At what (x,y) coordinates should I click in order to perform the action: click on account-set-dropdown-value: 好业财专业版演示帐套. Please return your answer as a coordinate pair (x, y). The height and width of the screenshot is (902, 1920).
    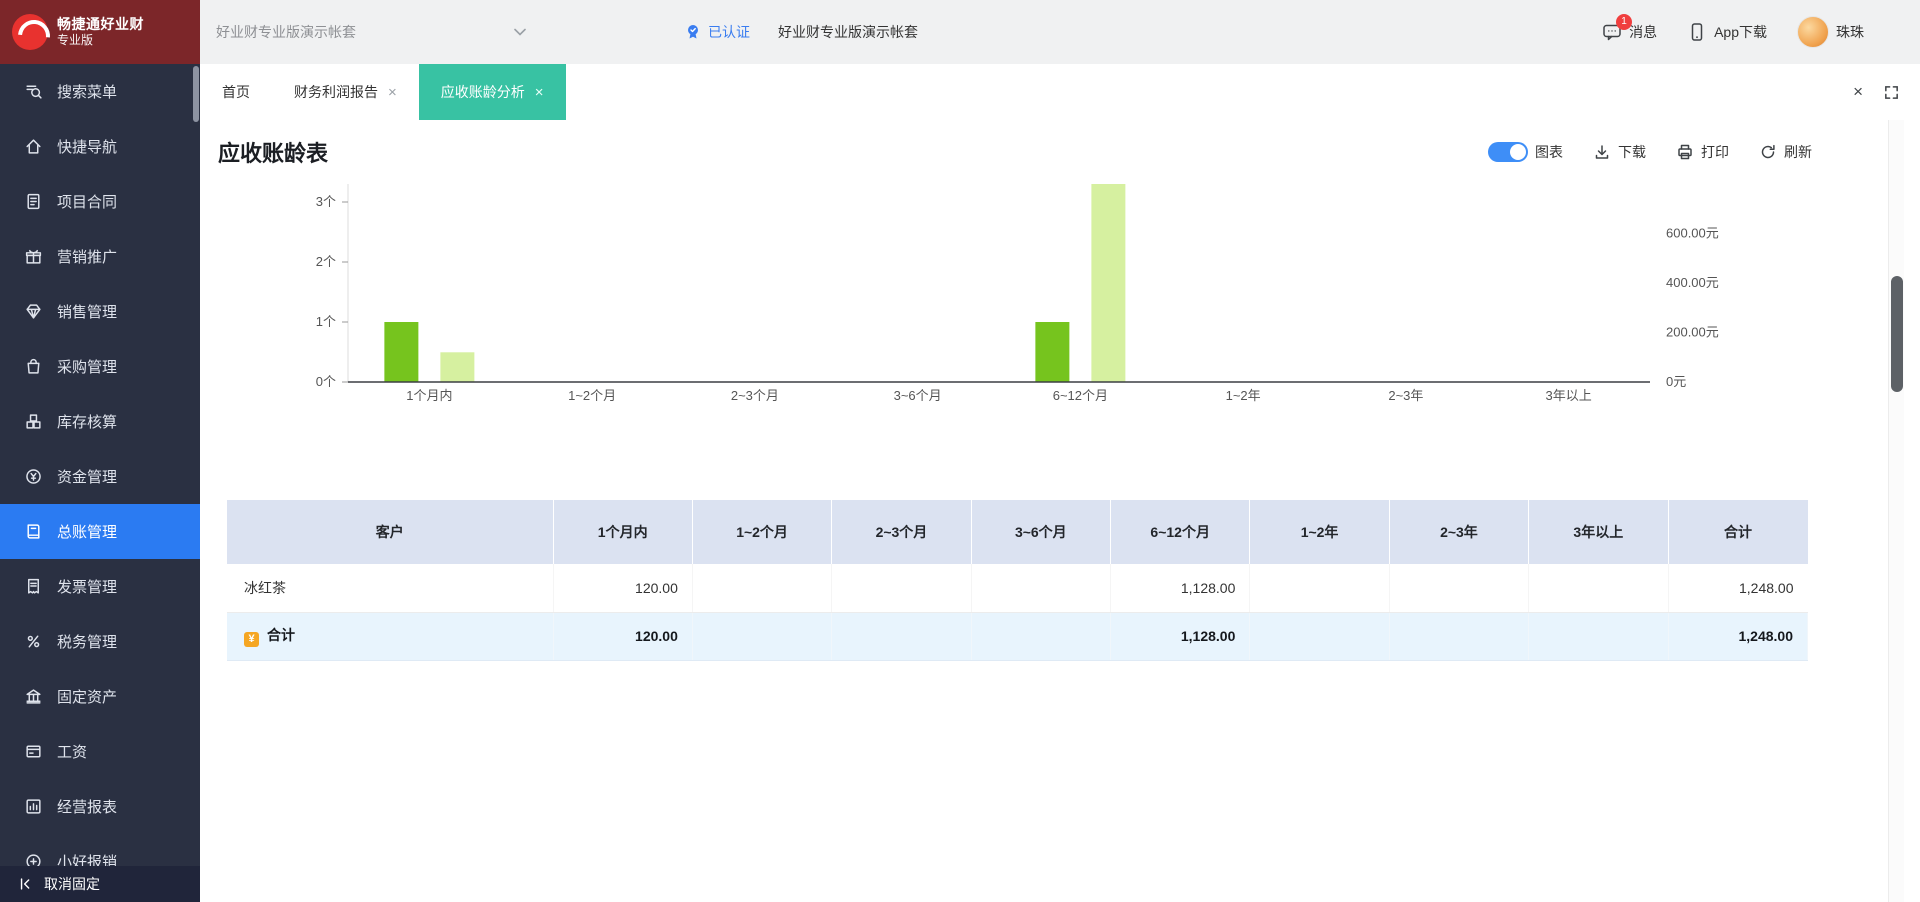
    Looking at the image, I should click on (286, 32).